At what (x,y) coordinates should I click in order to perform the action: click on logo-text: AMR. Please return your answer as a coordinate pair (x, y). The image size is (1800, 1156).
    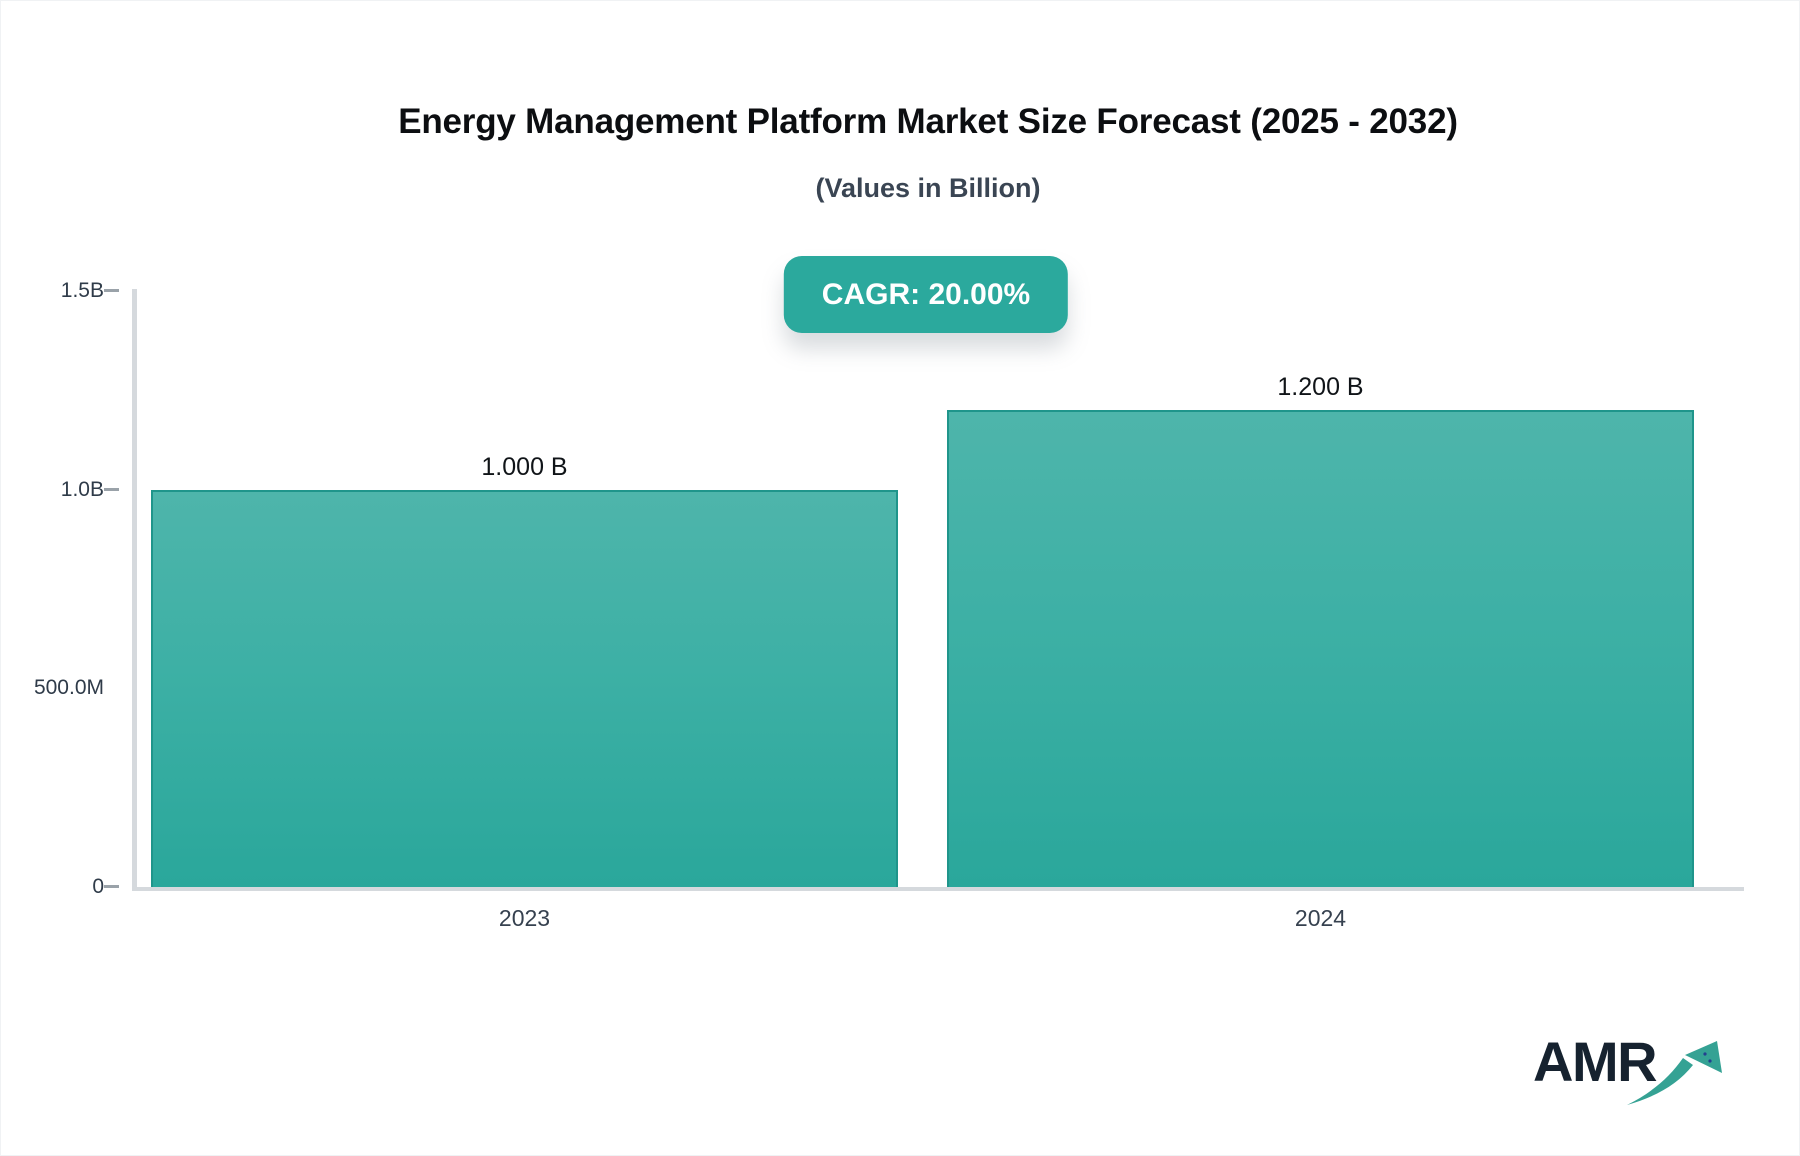
    Looking at the image, I should click on (1595, 1061).